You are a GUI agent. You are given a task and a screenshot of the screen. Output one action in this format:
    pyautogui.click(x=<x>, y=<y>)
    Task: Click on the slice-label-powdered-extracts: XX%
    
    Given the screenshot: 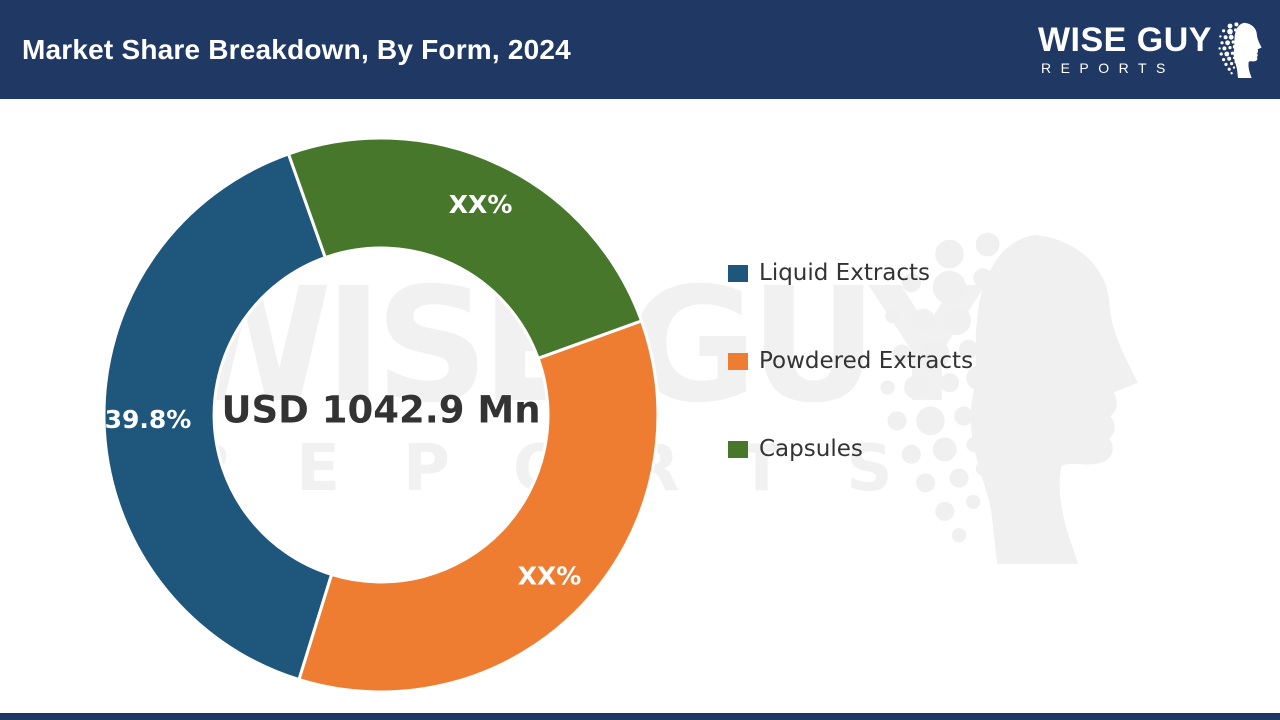 What is the action you would take?
    pyautogui.click(x=550, y=575)
    